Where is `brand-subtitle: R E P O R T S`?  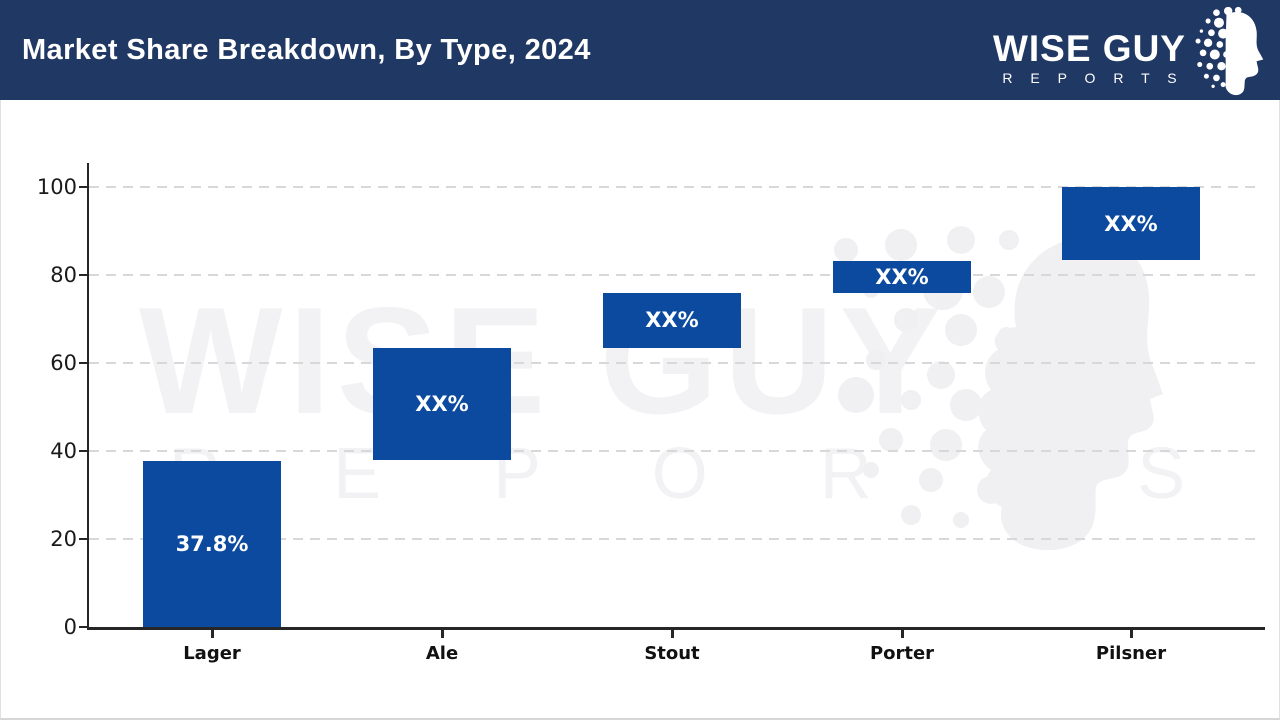 brand-subtitle: R E P O R T S is located at coordinates (1093, 77).